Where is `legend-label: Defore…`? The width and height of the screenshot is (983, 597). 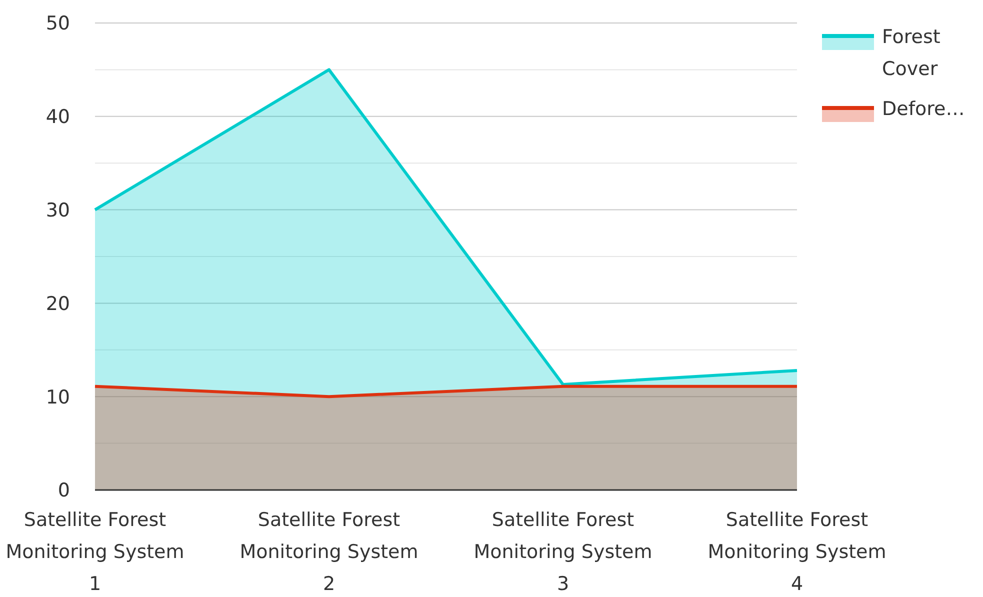
legend-label: Defore… is located at coordinates (923, 109).